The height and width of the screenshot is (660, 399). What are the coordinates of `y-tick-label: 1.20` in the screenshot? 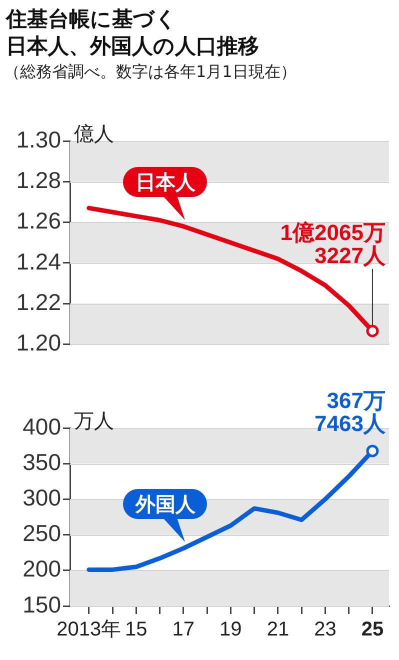 It's located at (38, 343).